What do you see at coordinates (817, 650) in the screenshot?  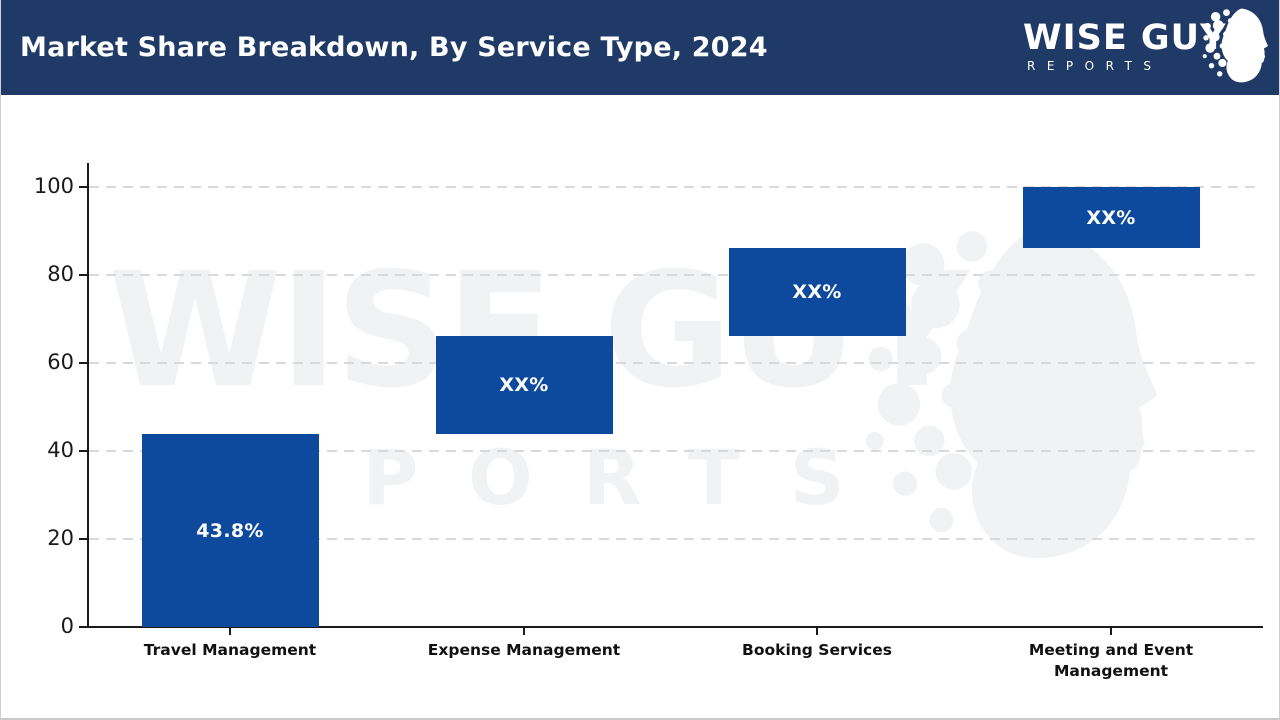 I see `x-tick-label: Booking Services` at bounding box center [817, 650].